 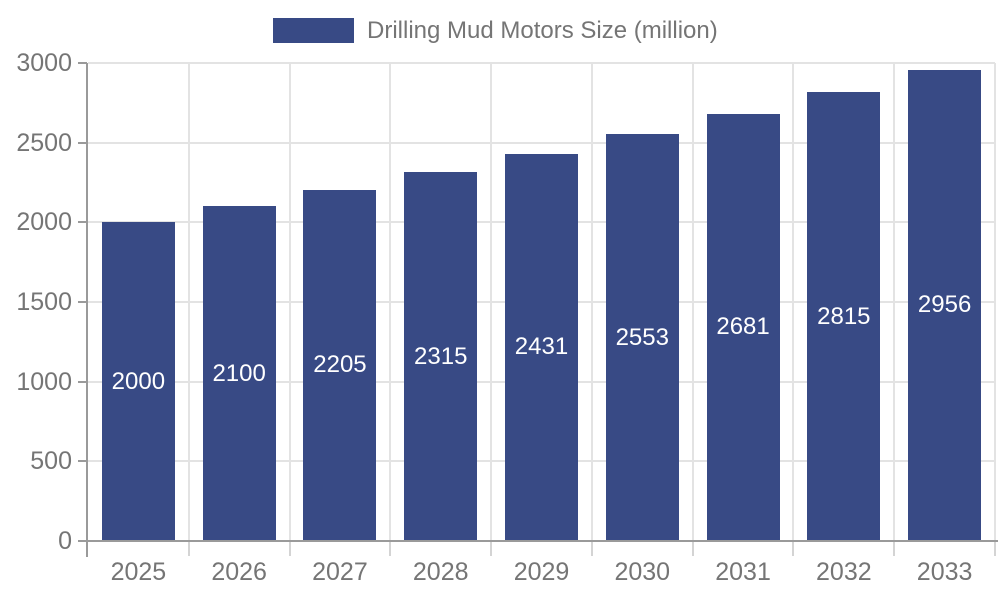 I want to click on legend: Drilling Mud Motors Size (million), so click(x=495, y=30).